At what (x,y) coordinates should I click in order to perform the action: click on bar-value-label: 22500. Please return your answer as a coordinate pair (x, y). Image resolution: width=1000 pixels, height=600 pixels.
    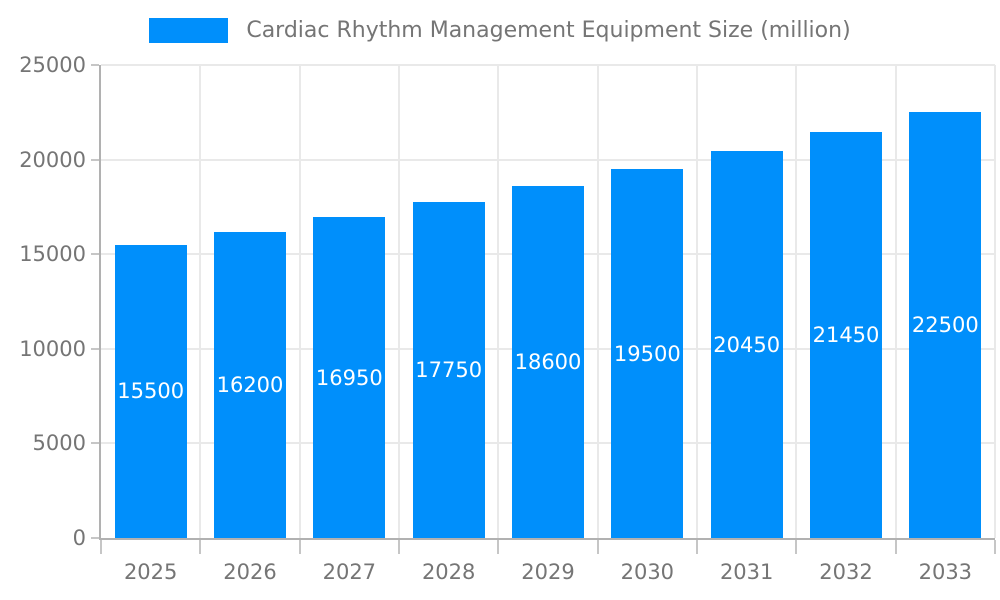
    Looking at the image, I should click on (945, 325).